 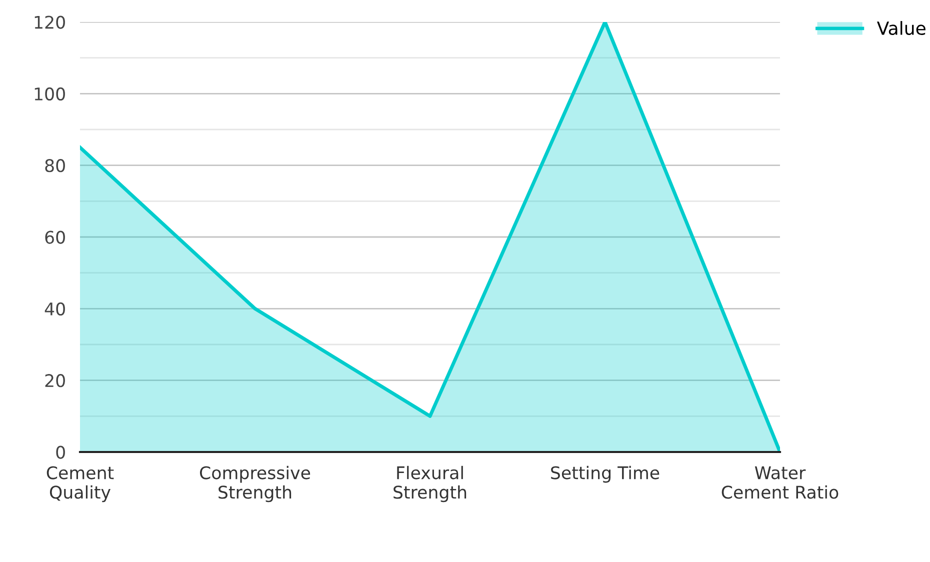 What do you see at coordinates (49, 22) in the screenshot?
I see `y-tick-label: 120` at bounding box center [49, 22].